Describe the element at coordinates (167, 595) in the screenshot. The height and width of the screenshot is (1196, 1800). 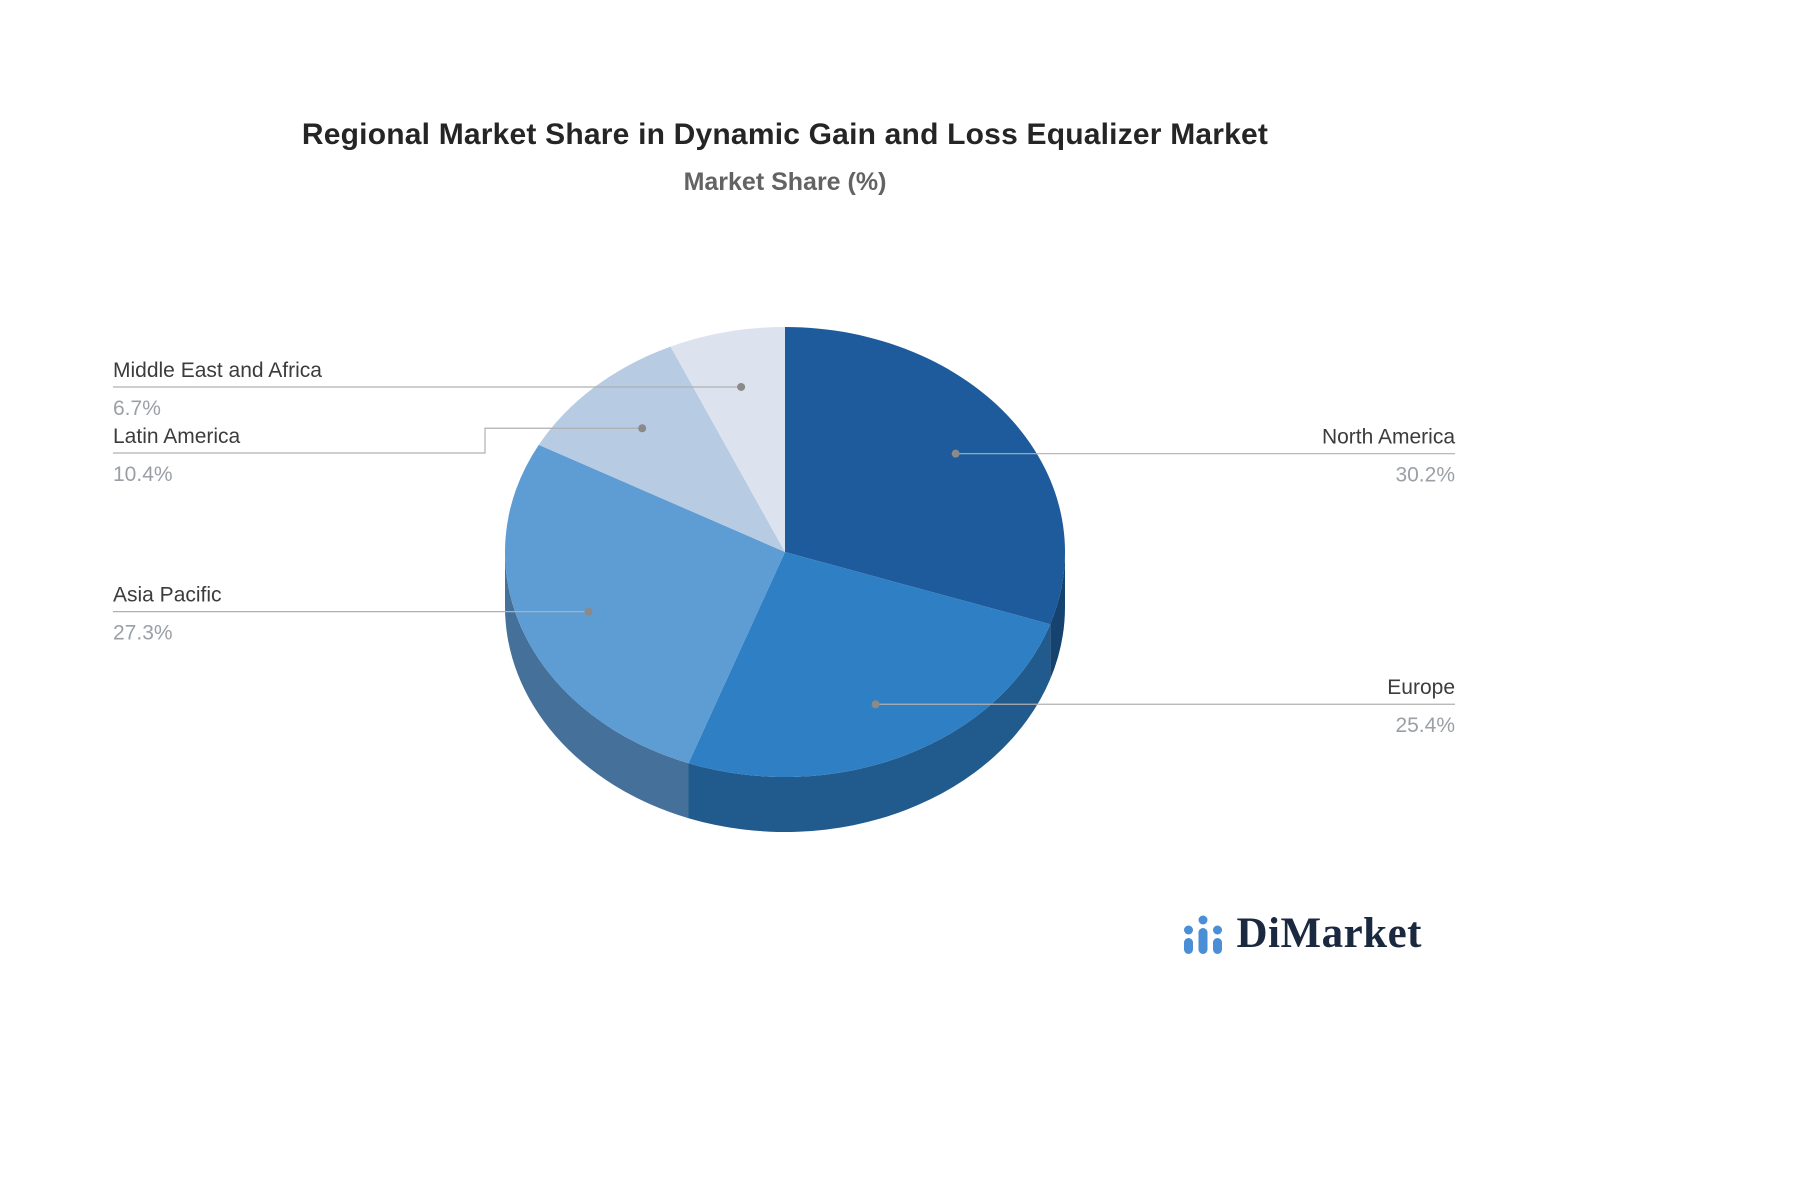
I see `slice-label: Asia Pacific` at that location.